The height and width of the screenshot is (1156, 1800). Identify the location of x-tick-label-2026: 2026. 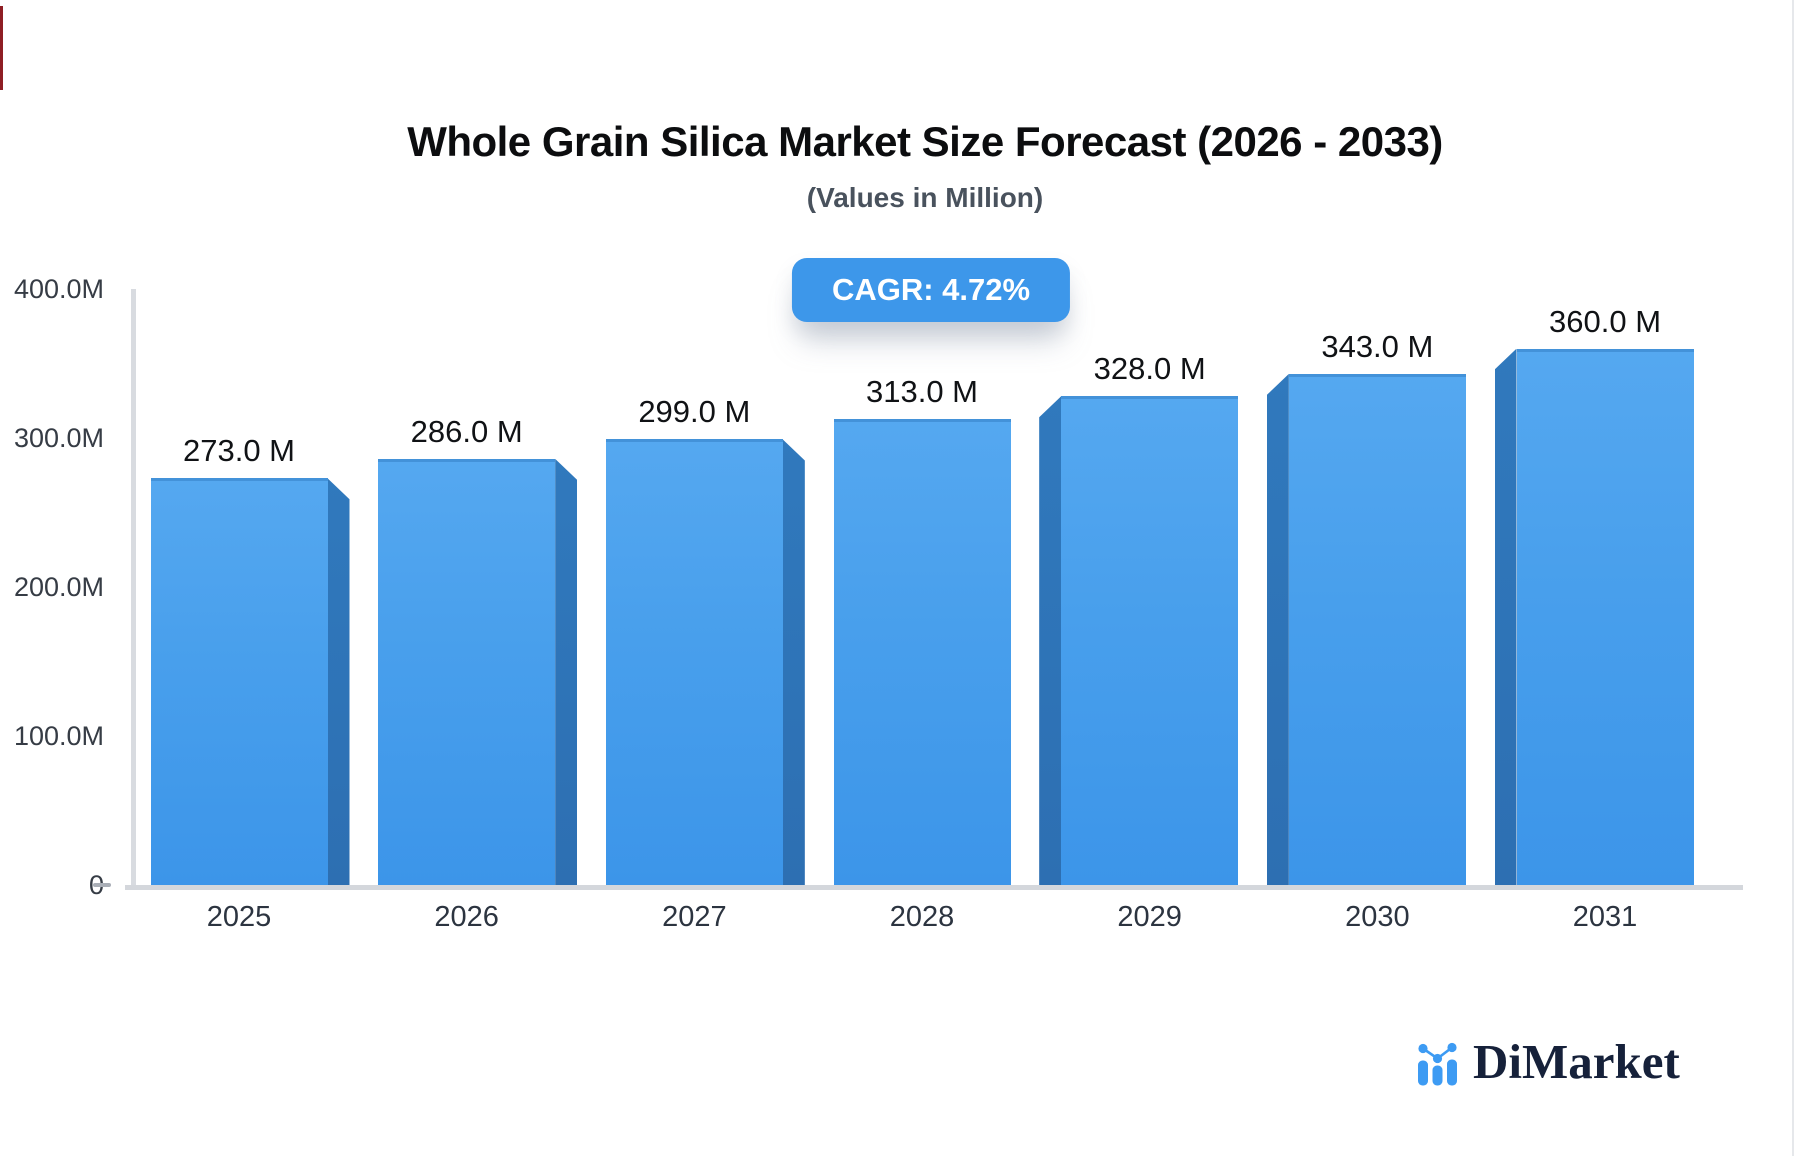
(466, 917).